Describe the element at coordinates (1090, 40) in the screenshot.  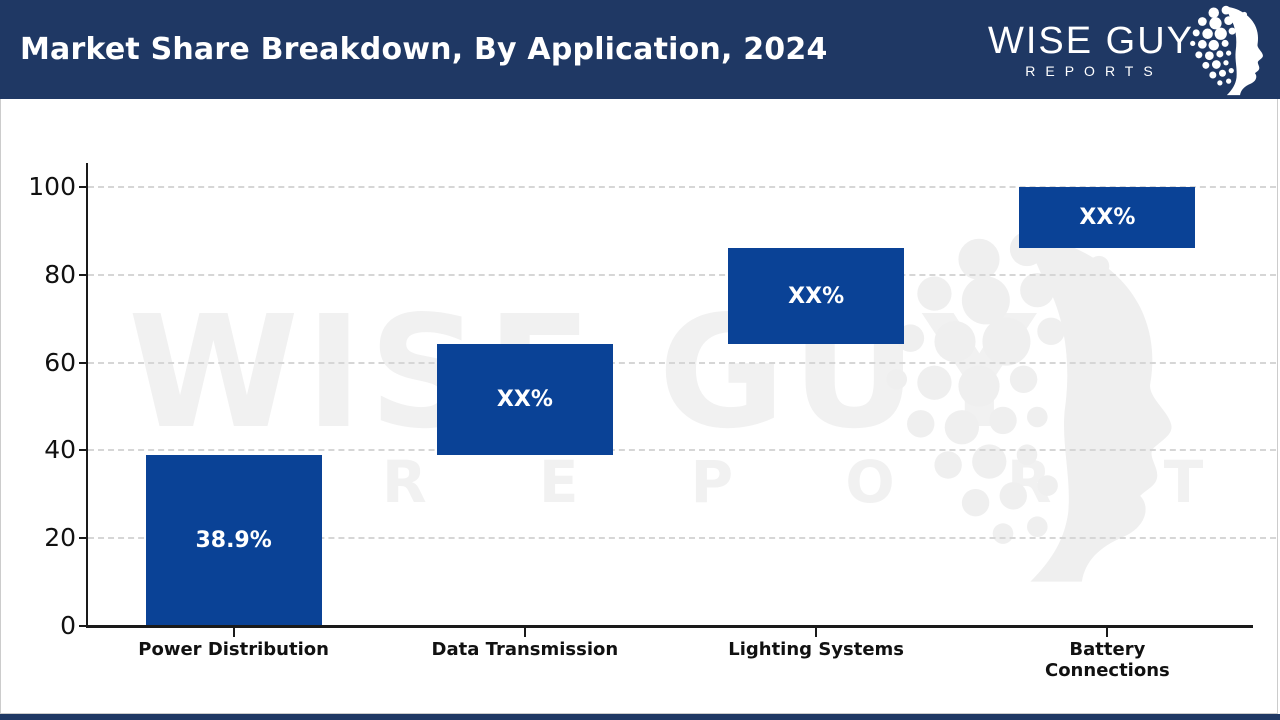
I see `brand-name: WISE GUY` at that location.